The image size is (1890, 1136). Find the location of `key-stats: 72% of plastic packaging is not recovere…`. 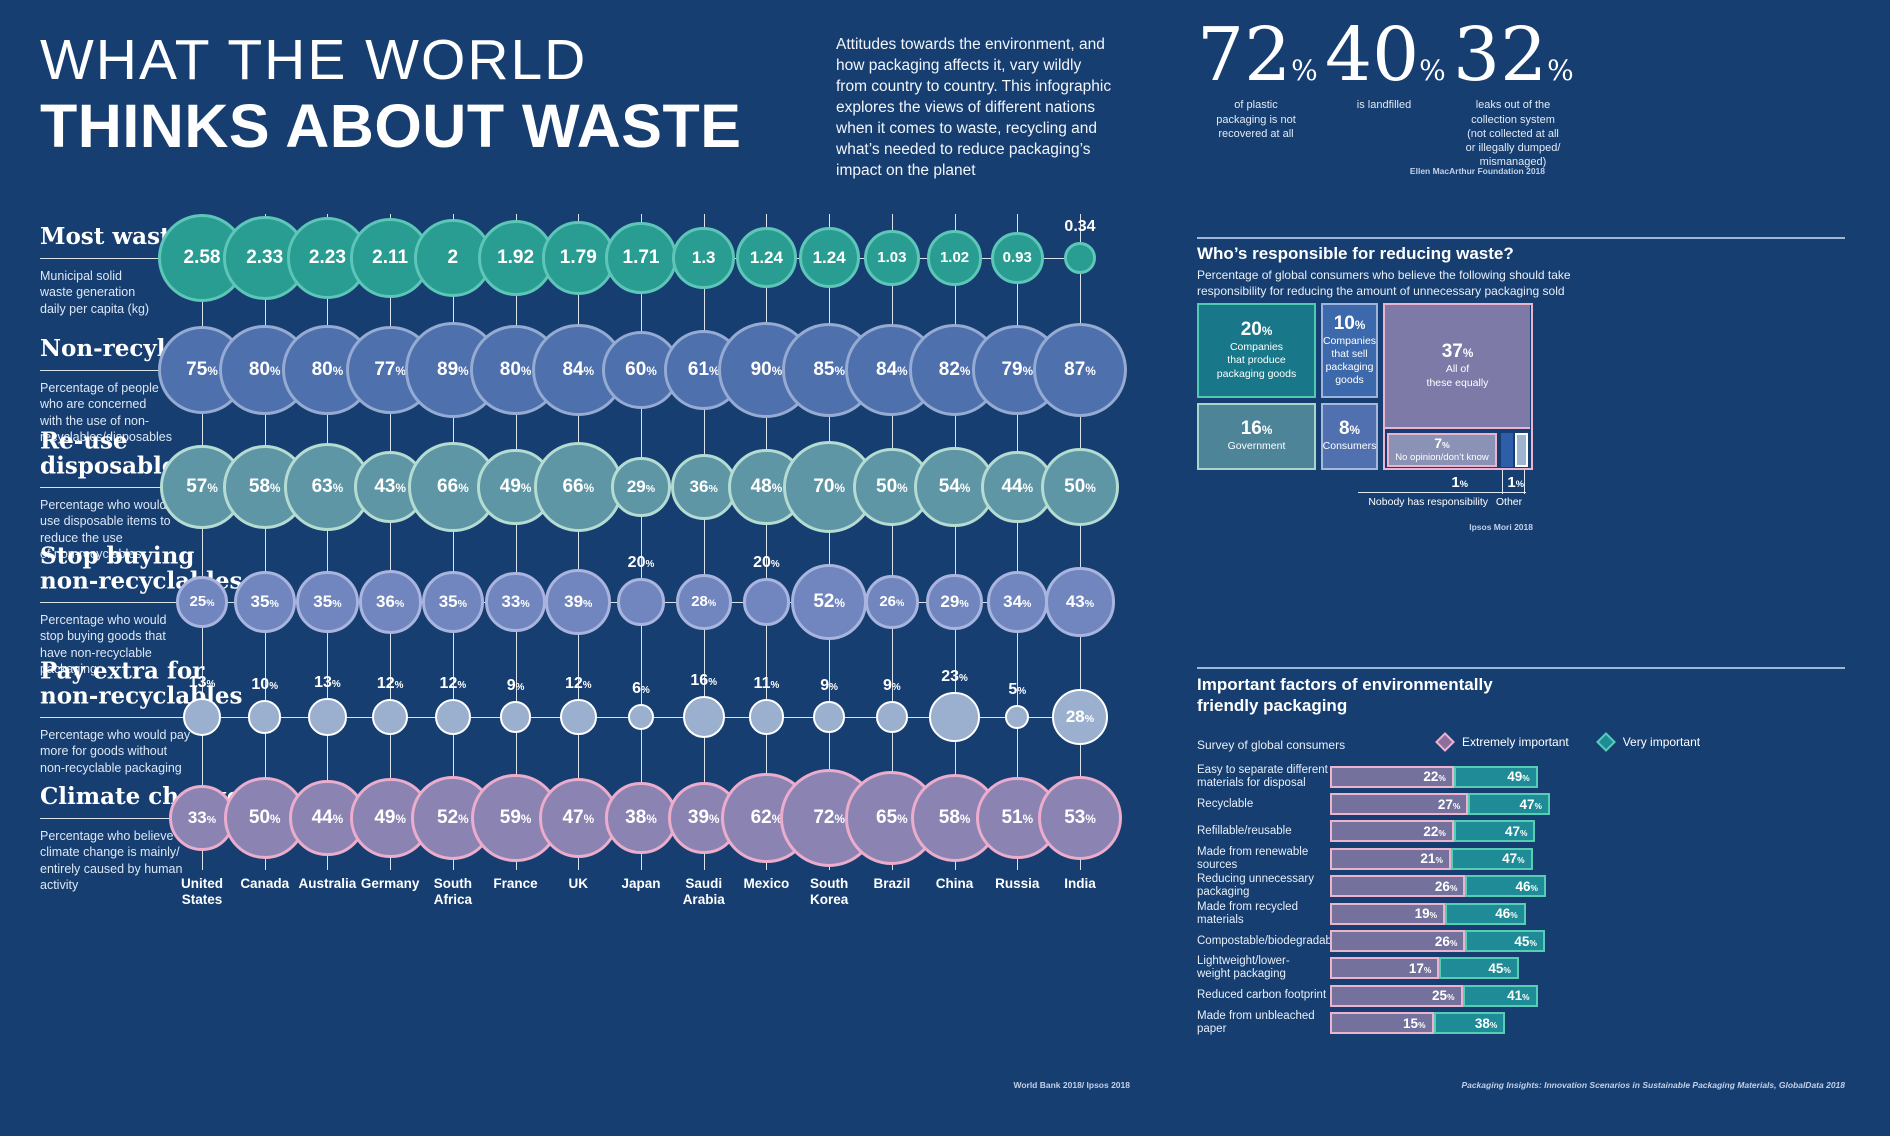

key-stats: 72% of plastic packaging is not recovere… is located at coordinates (1385, 94).